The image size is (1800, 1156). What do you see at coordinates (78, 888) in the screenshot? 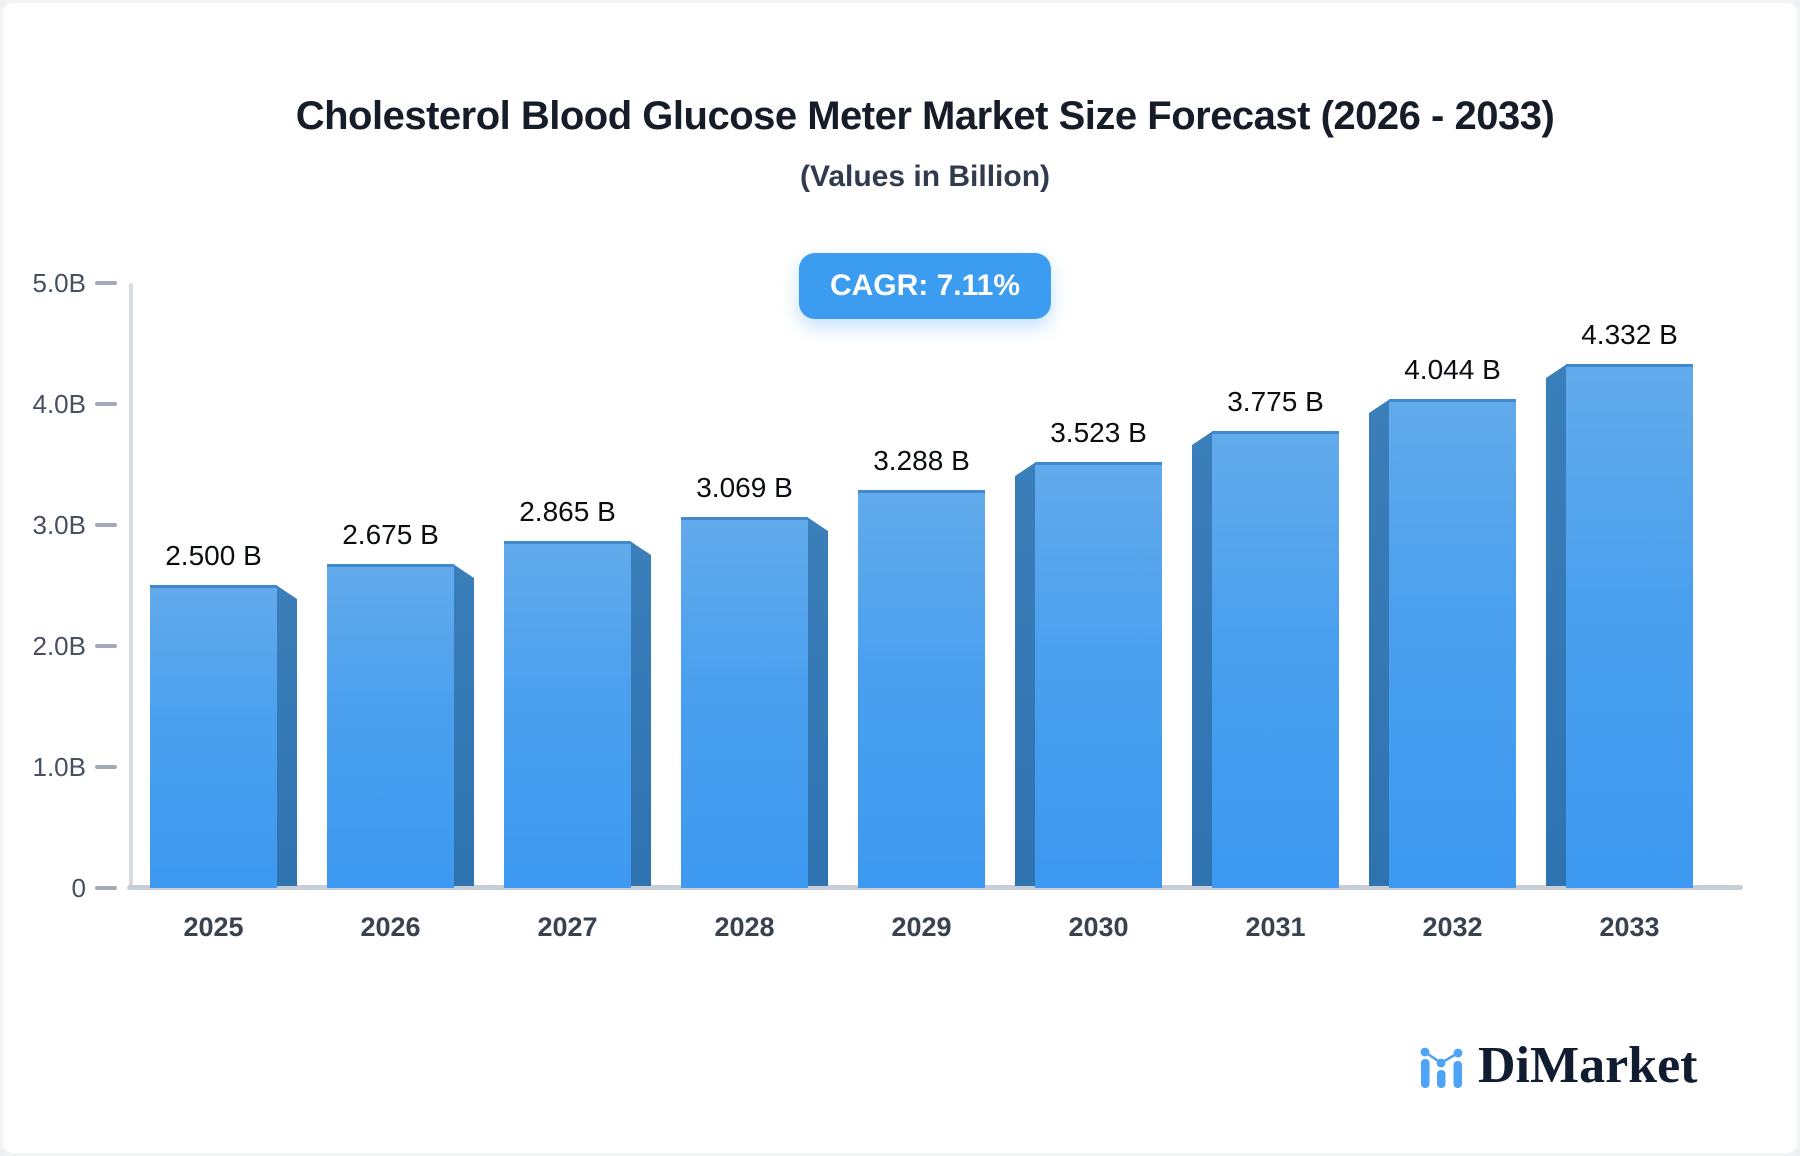
I see `y-tick-label: 0` at bounding box center [78, 888].